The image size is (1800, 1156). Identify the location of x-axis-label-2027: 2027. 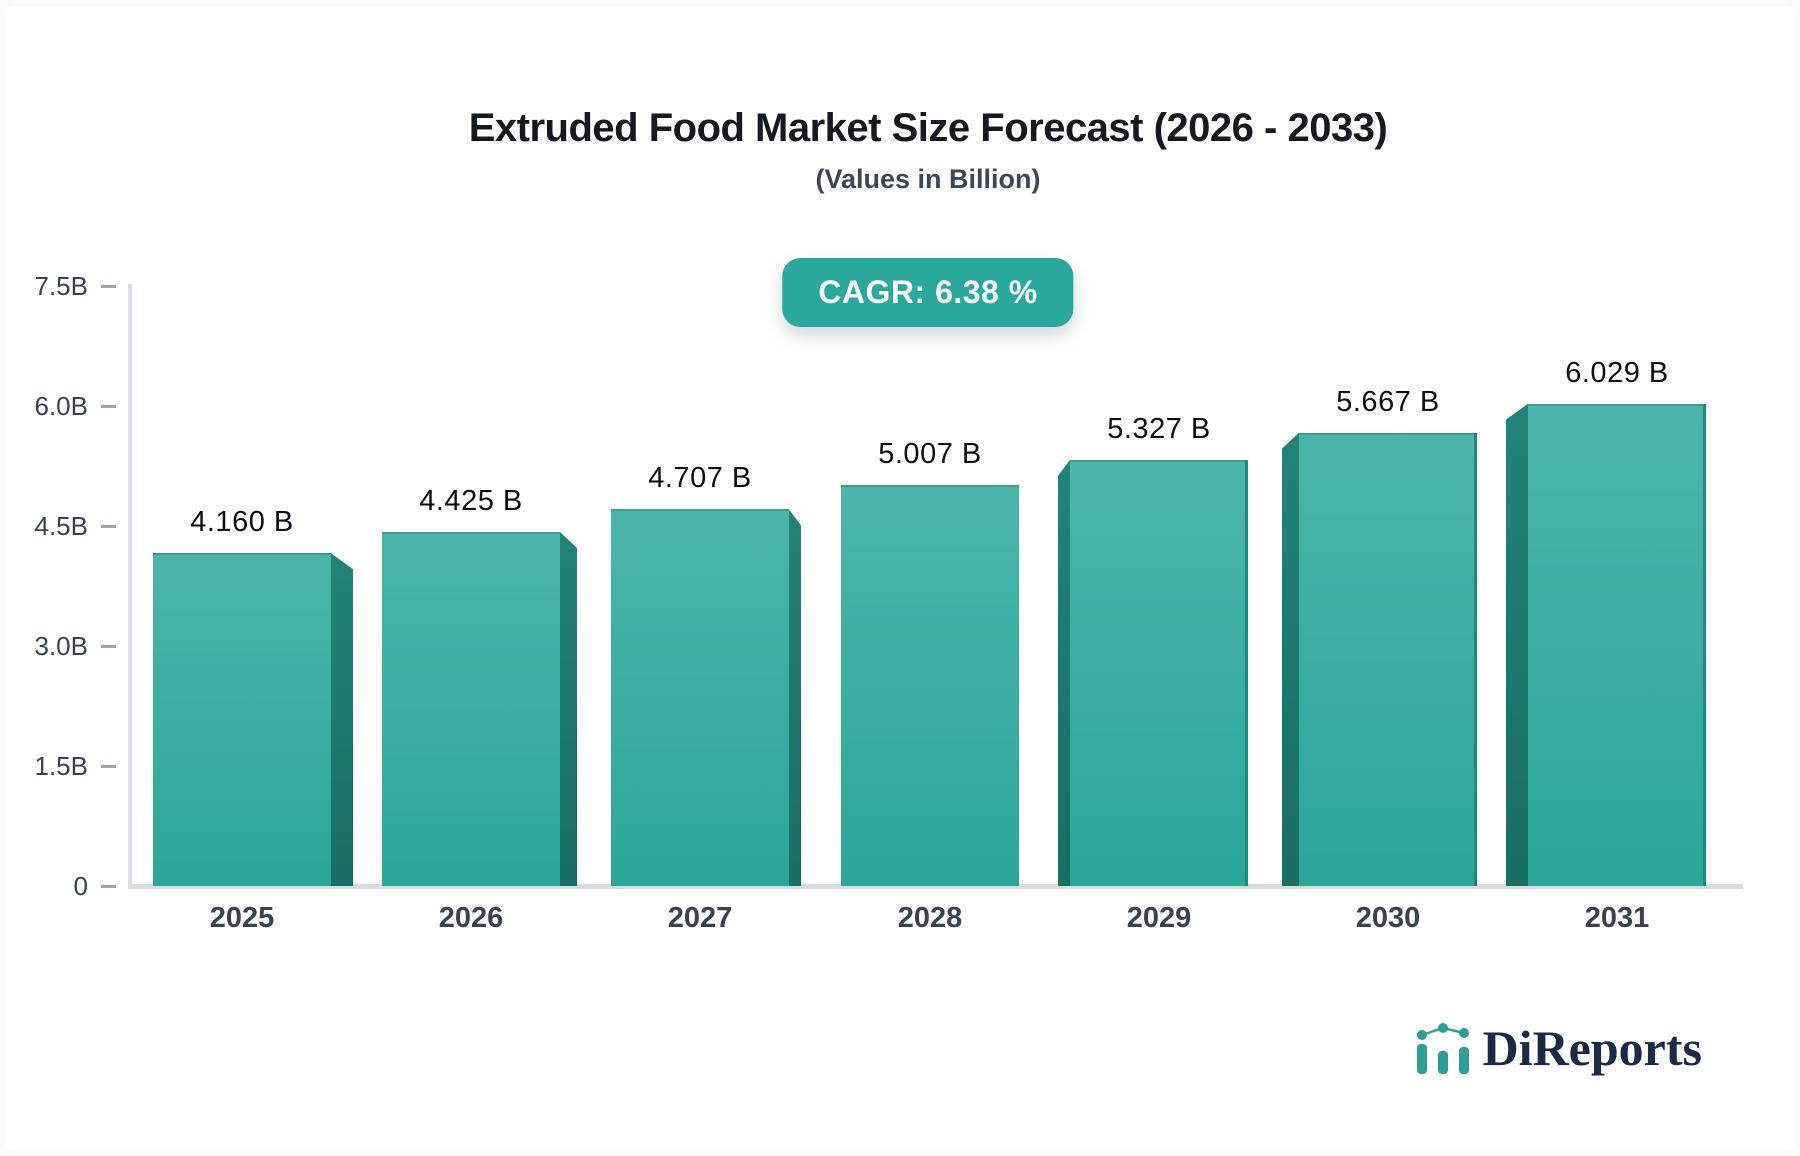
(700, 918).